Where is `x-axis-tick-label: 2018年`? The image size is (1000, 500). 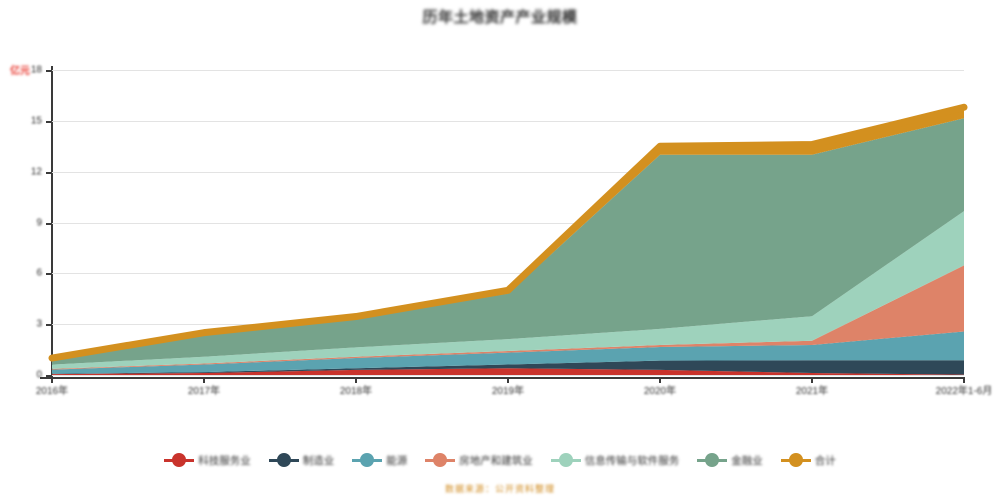
x-axis-tick-label: 2018年 is located at coordinates (356, 391).